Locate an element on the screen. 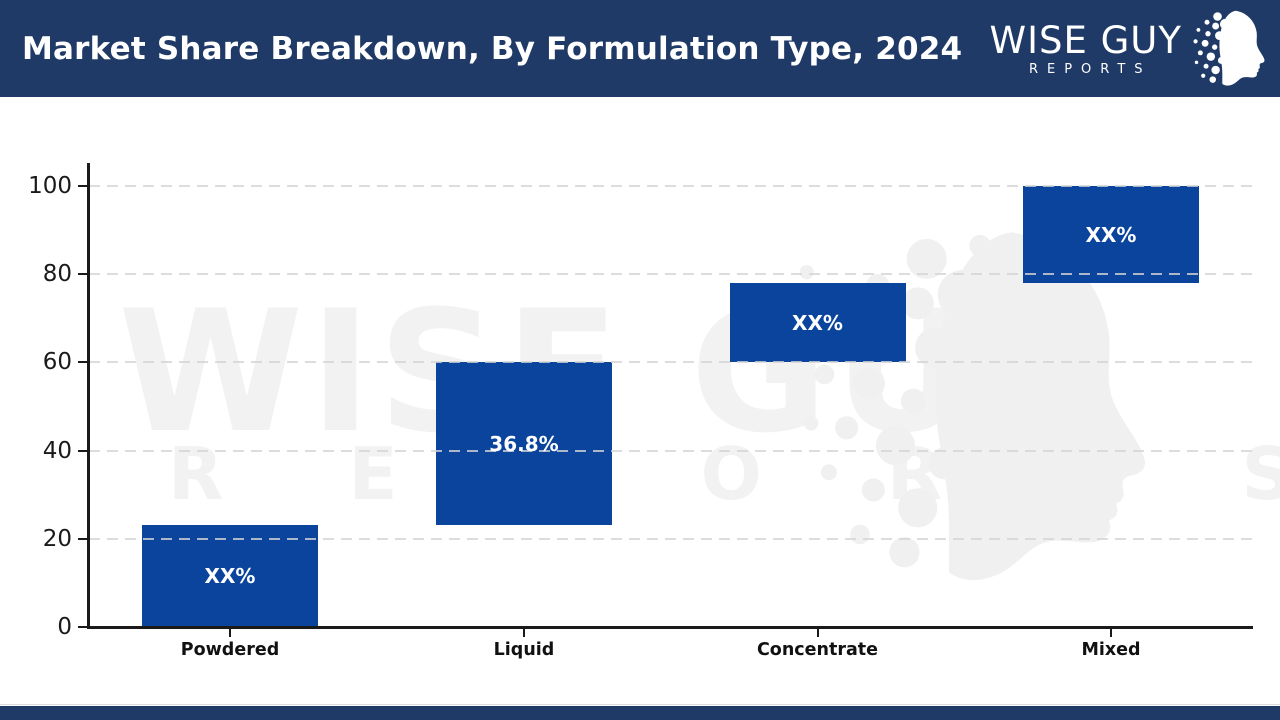 This screenshot has width=1280, height=720. bar-value-label: 36.8% is located at coordinates (524, 443).